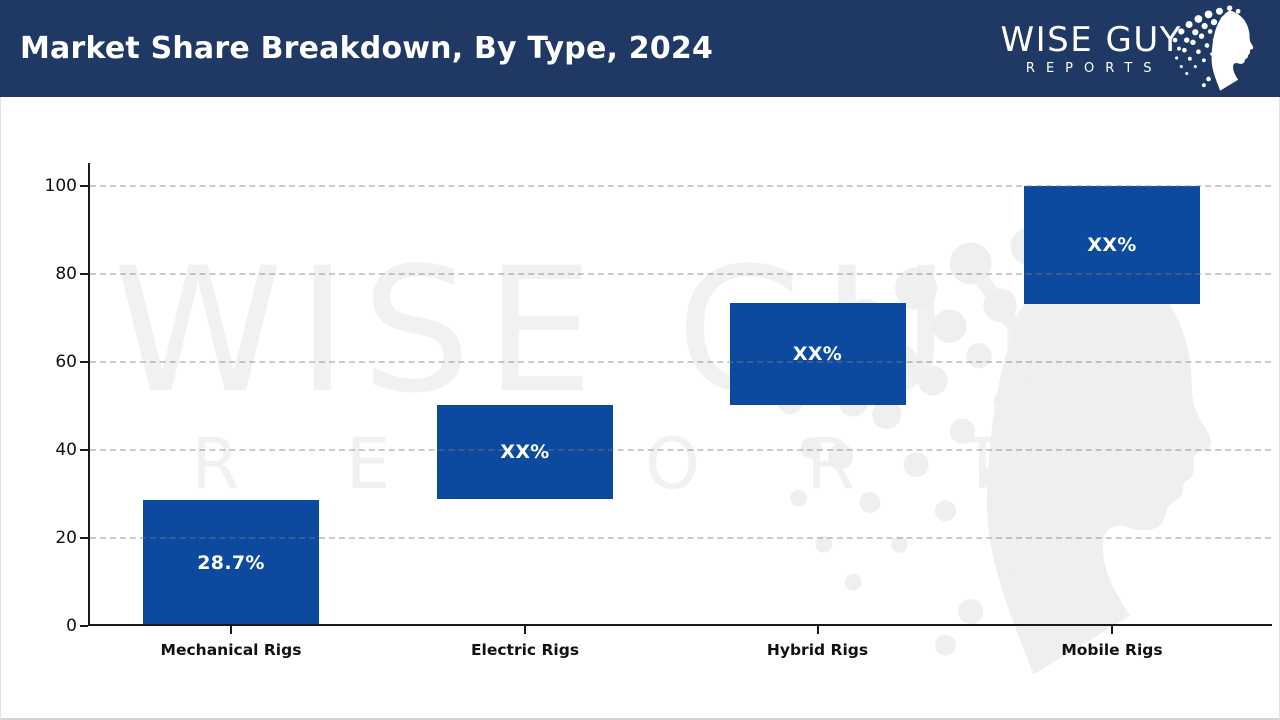 The height and width of the screenshot is (720, 1280). Describe the element at coordinates (680, 625) in the screenshot. I see `x-axis-spine` at that location.